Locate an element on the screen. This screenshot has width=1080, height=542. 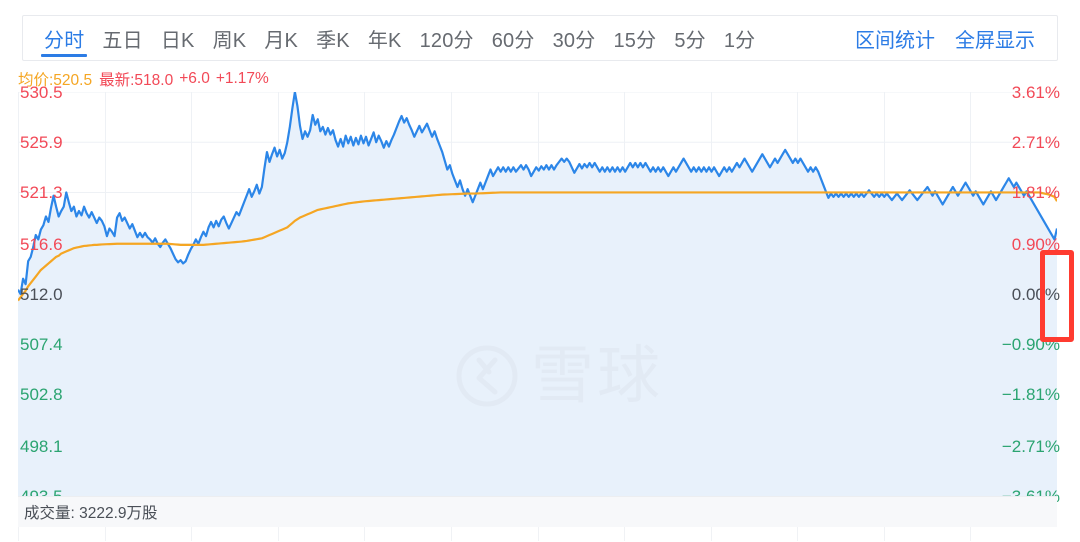
right-axis-tick-0: 3.61% is located at coordinates (1035, 92).